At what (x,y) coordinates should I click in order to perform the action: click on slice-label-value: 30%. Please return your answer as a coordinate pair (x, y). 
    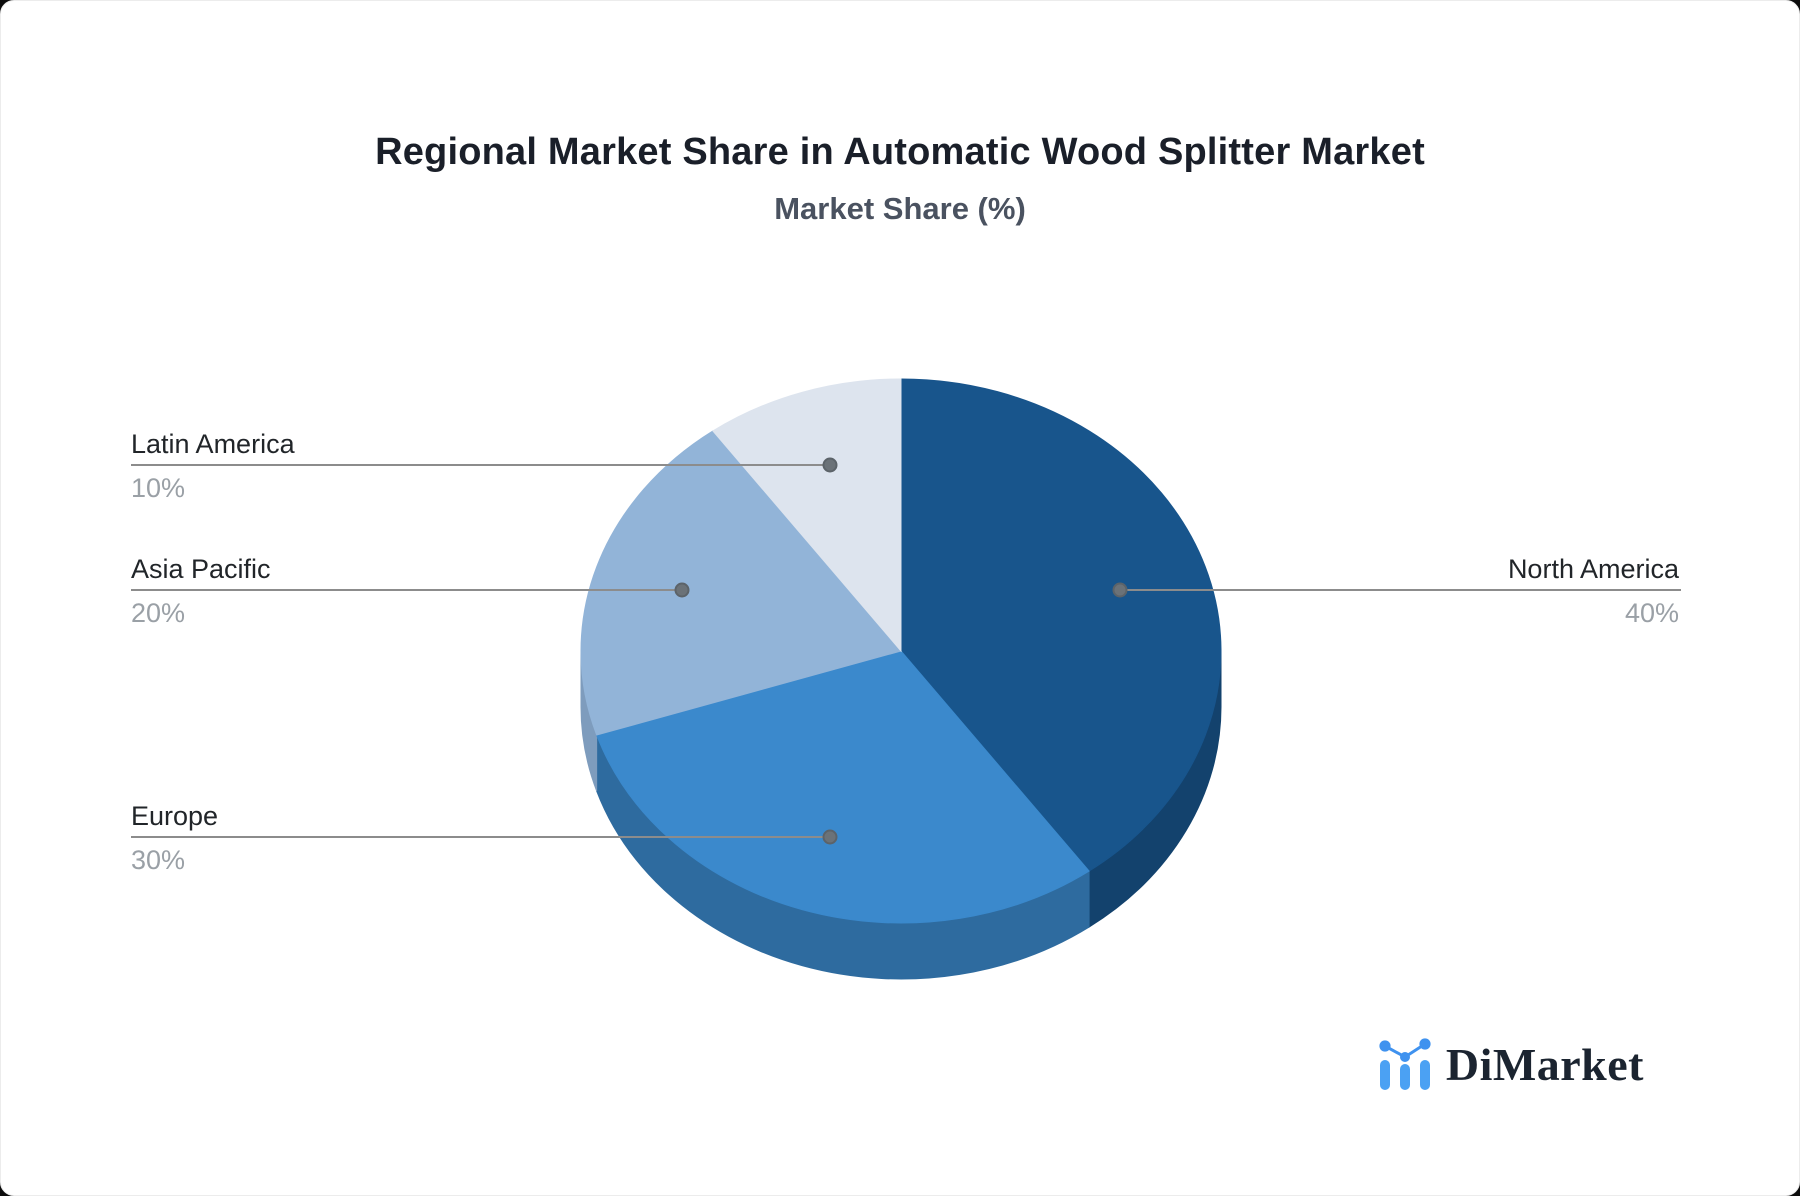
    Looking at the image, I should click on (158, 860).